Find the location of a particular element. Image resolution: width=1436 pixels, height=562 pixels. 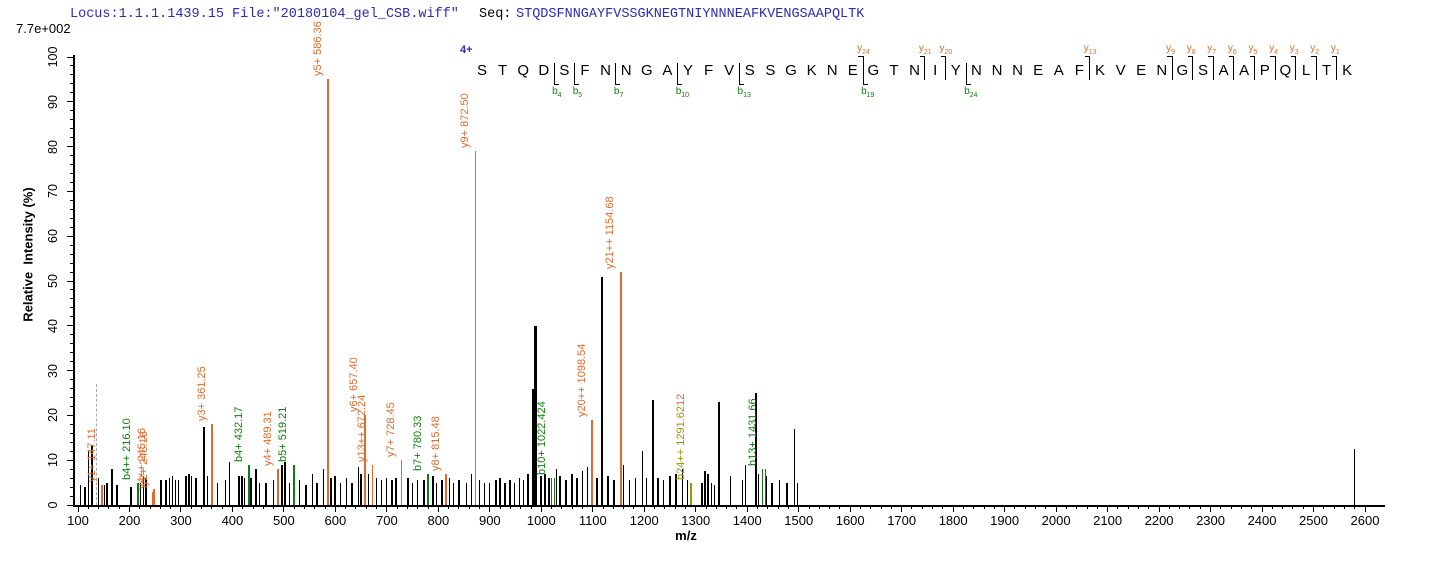

precursor-charge-label: 4+ is located at coordinates (466, 50).